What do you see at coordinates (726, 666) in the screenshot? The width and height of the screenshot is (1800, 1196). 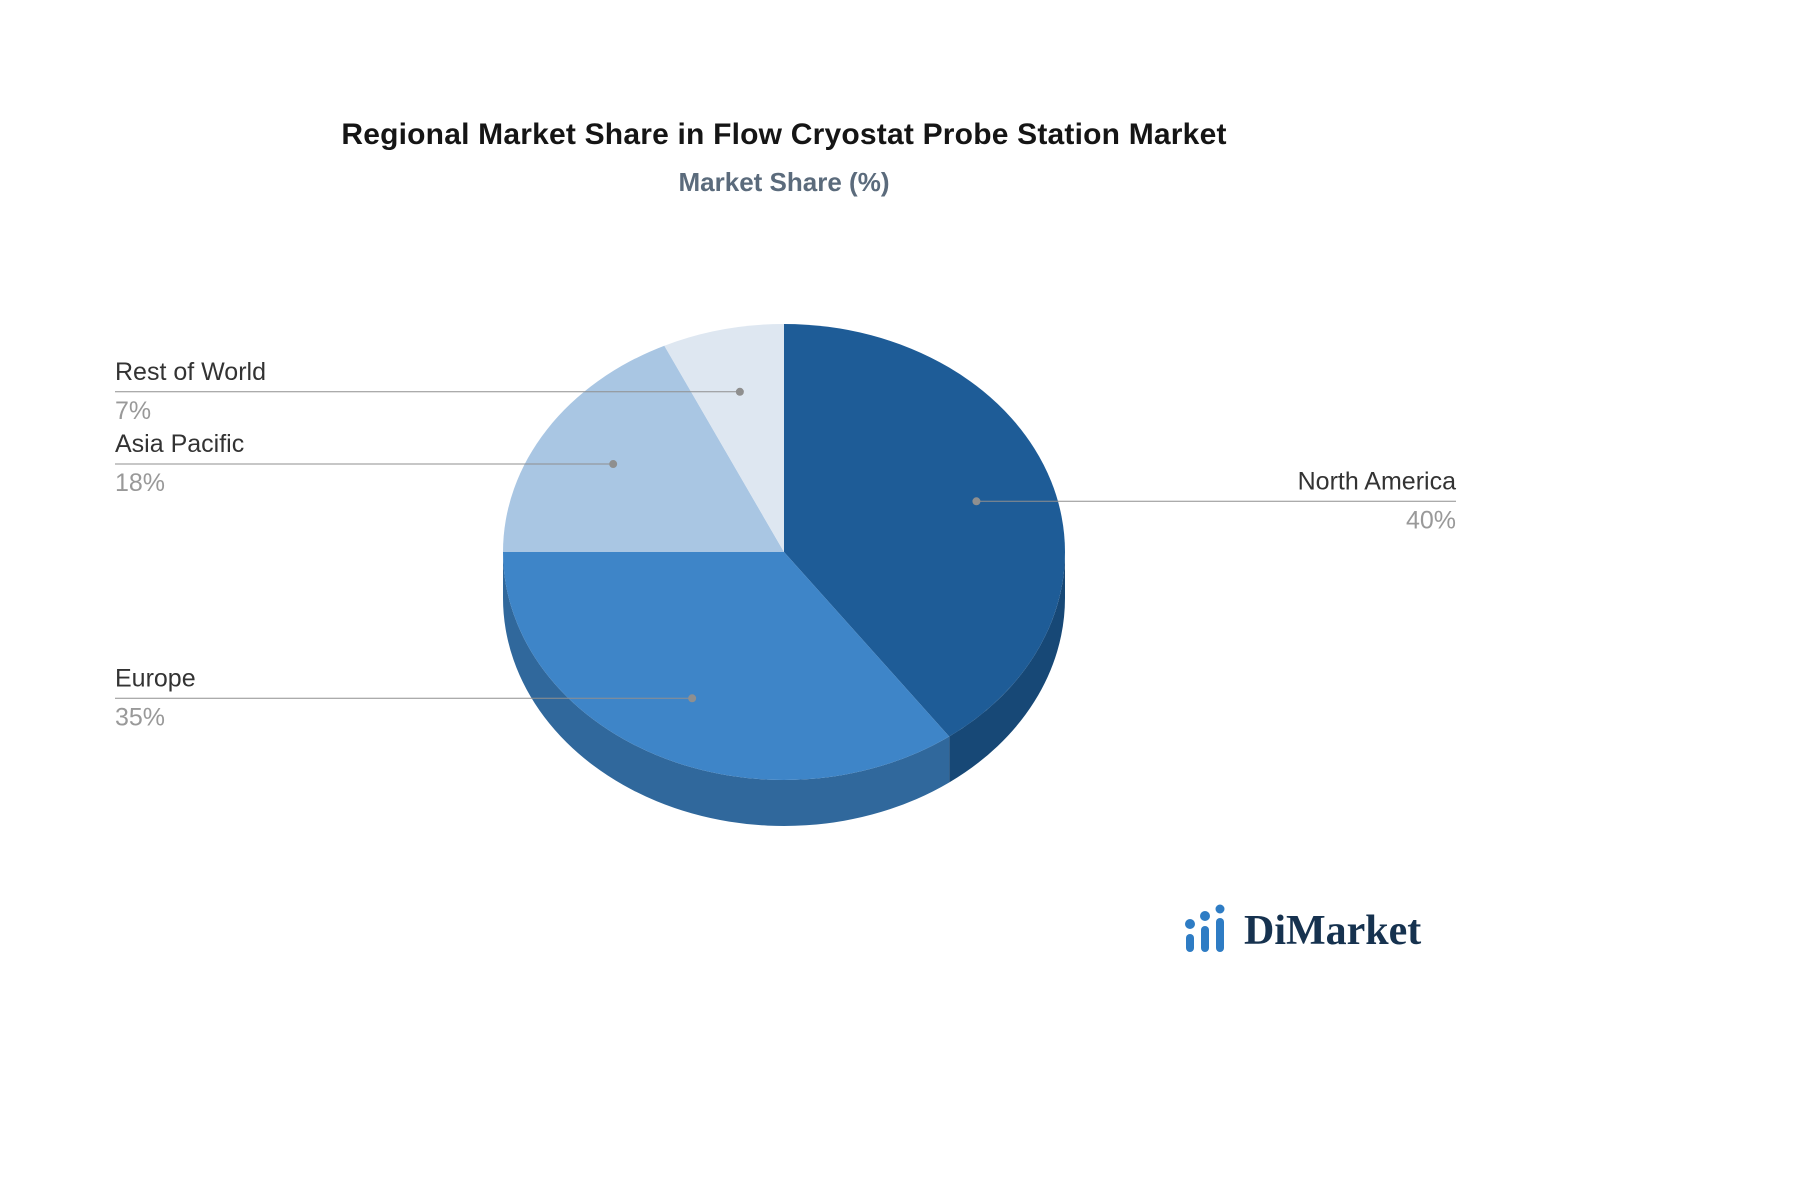 I see `pie-slice-europe` at bounding box center [726, 666].